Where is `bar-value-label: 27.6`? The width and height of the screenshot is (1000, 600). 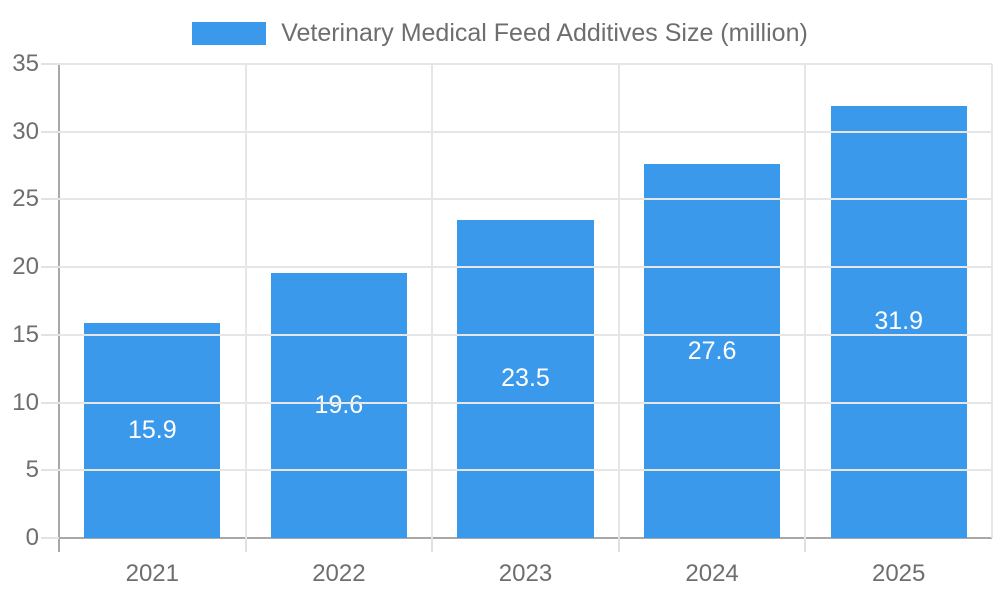
bar-value-label: 27.6 is located at coordinates (712, 350).